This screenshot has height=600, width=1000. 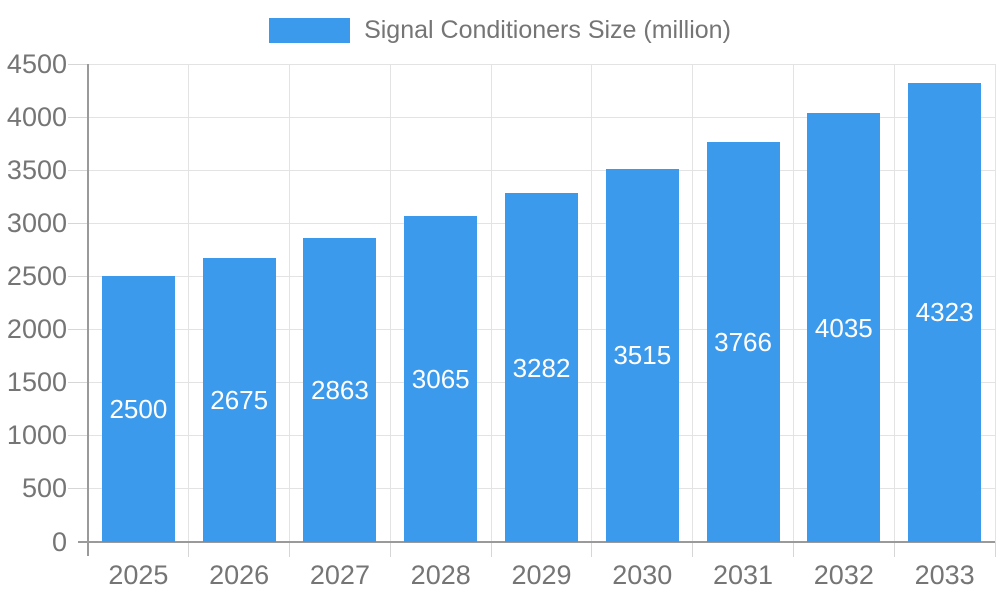 What do you see at coordinates (36, 275) in the screenshot?
I see `y-tick-label: 2500` at bounding box center [36, 275].